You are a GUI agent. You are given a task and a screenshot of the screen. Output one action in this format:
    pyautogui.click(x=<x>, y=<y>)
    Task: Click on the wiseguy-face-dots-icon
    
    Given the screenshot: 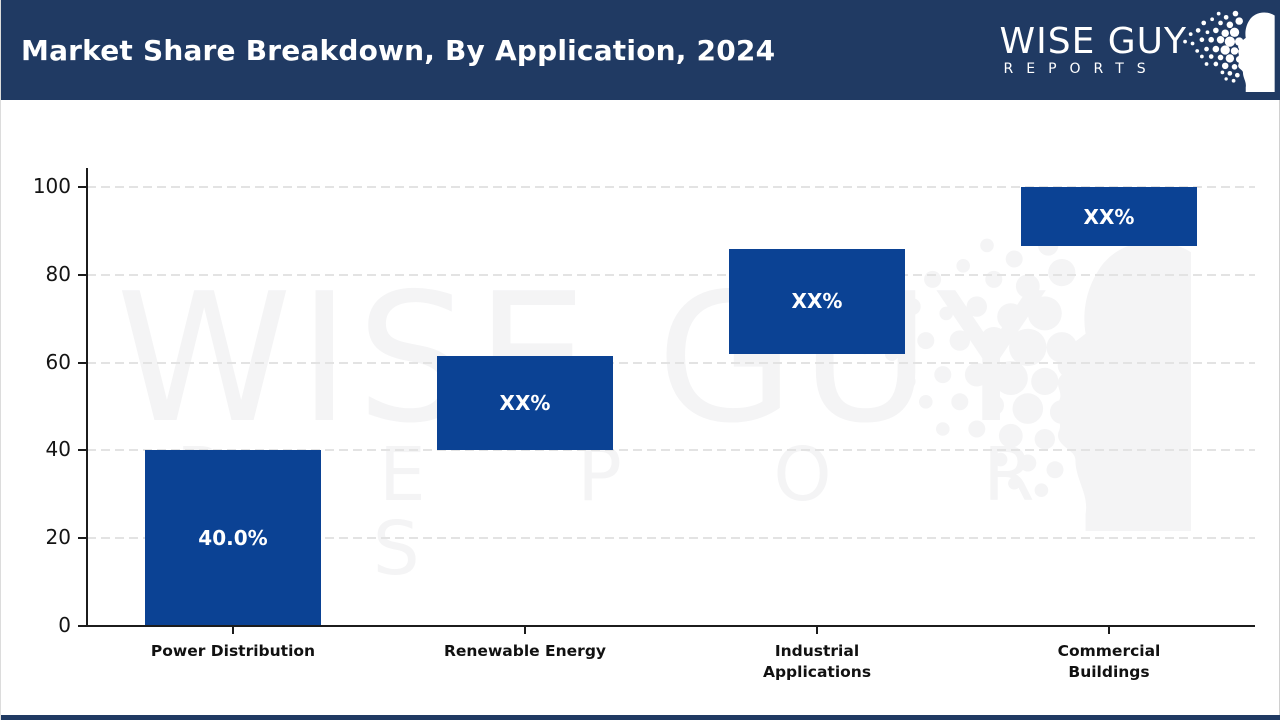 What is the action you would take?
    pyautogui.click(x=1229, y=51)
    